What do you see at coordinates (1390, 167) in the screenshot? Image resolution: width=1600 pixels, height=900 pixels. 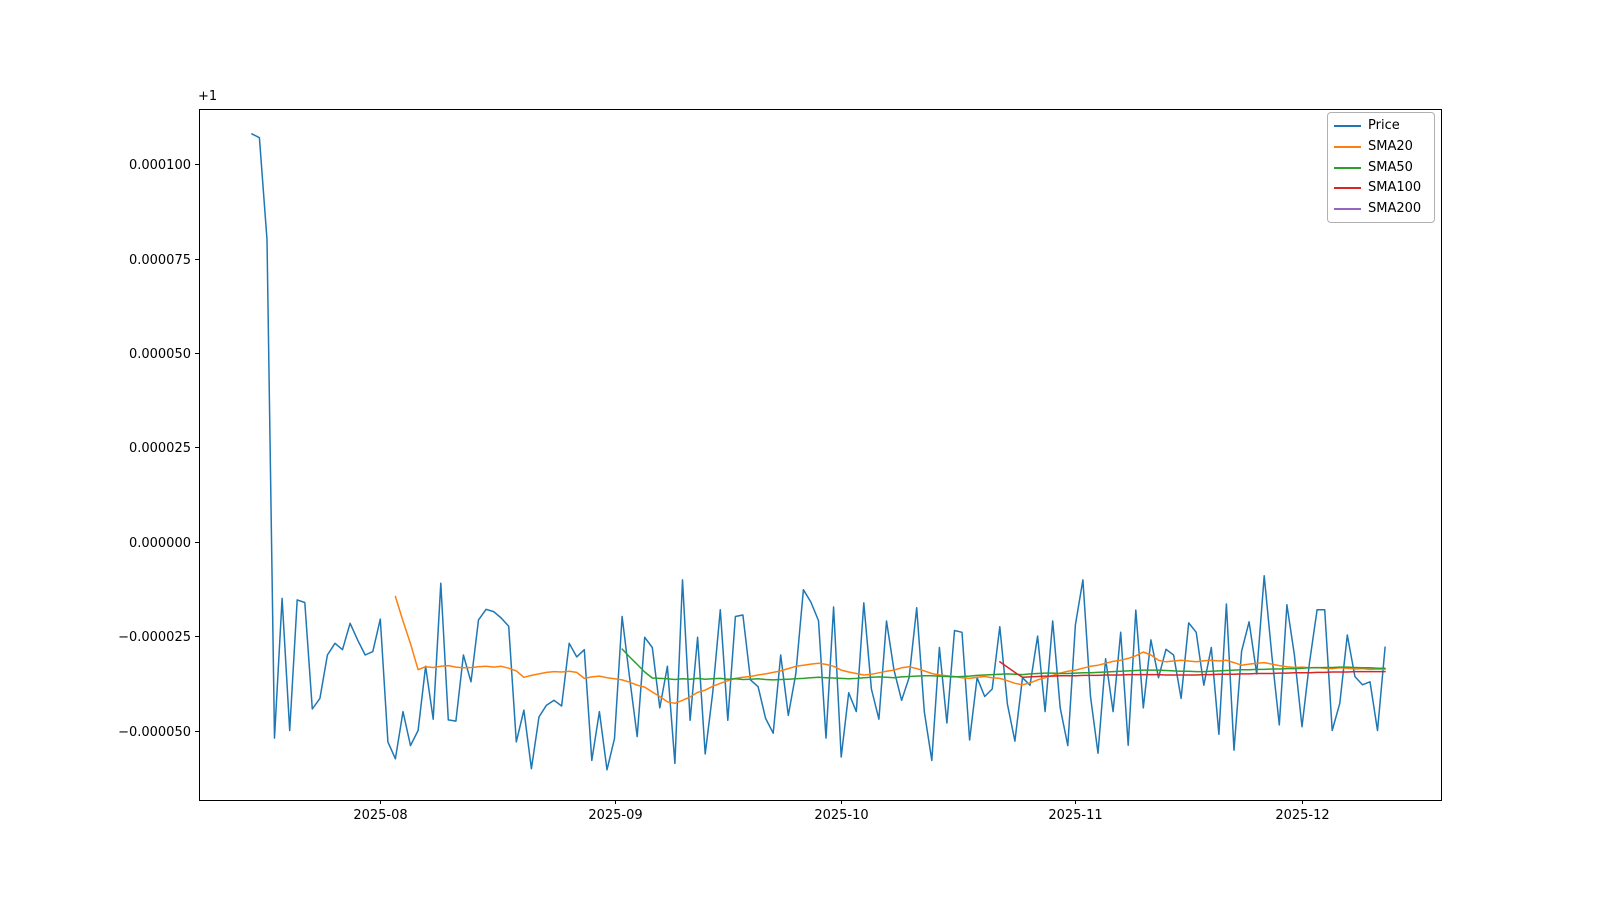 I see `legend-label-sma50: SMA50` at bounding box center [1390, 167].